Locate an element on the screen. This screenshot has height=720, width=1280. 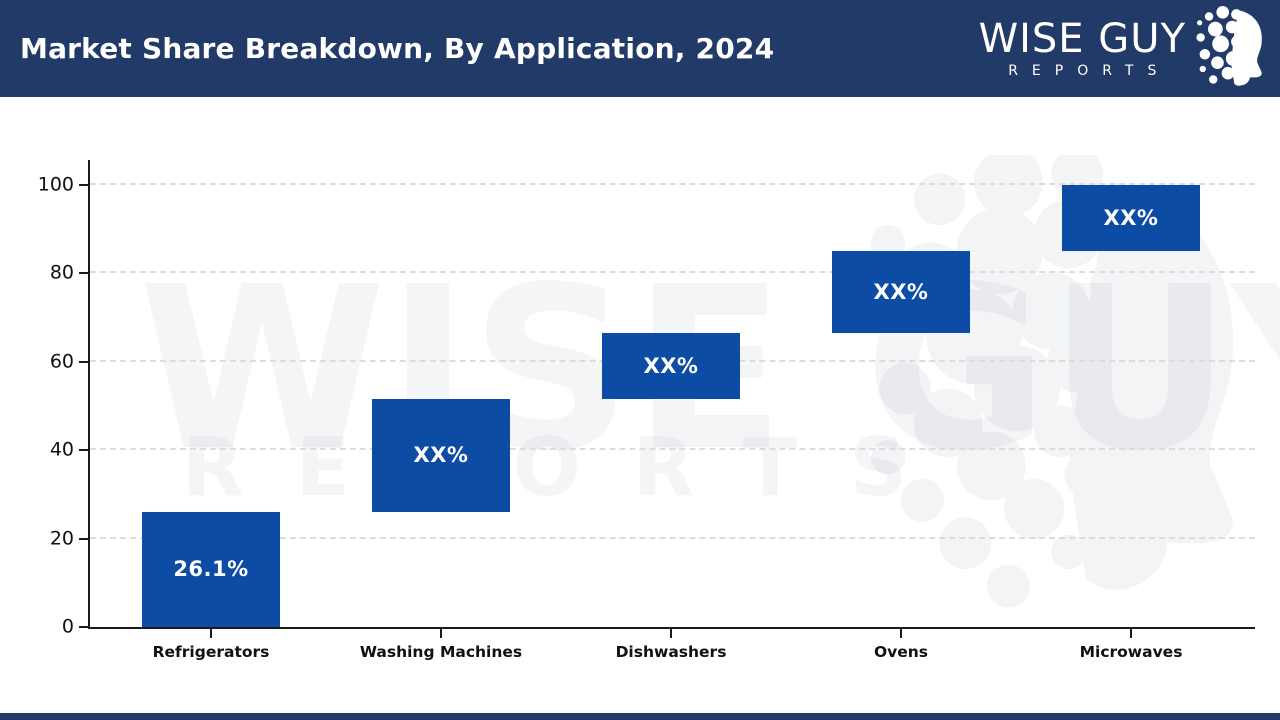
x-axis-category-label: Microwaves is located at coordinates (1131, 652).